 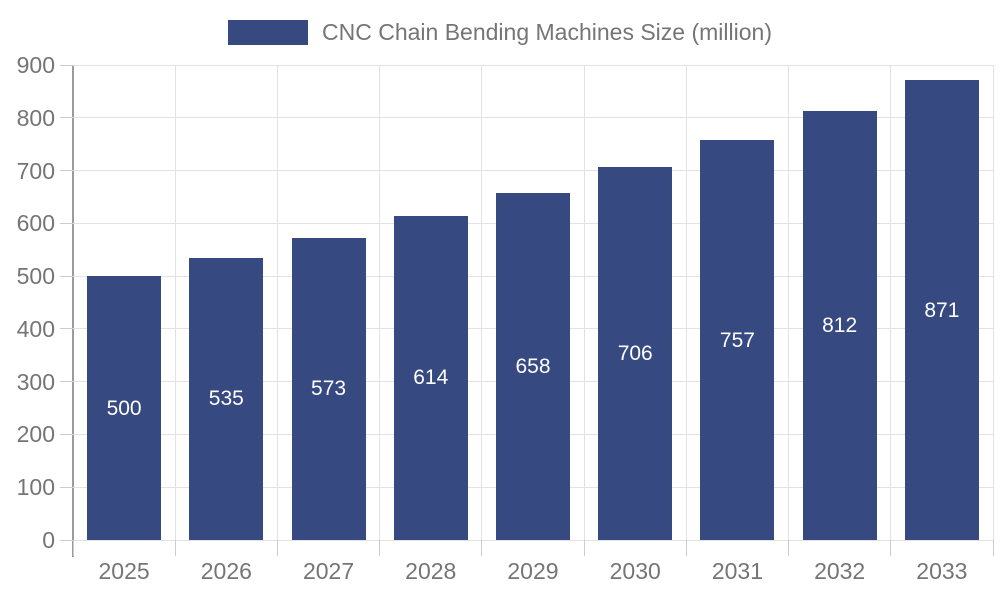 What do you see at coordinates (35, 223) in the screenshot?
I see `y-axis-tick-label: 600` at bounding box center [35, 223].